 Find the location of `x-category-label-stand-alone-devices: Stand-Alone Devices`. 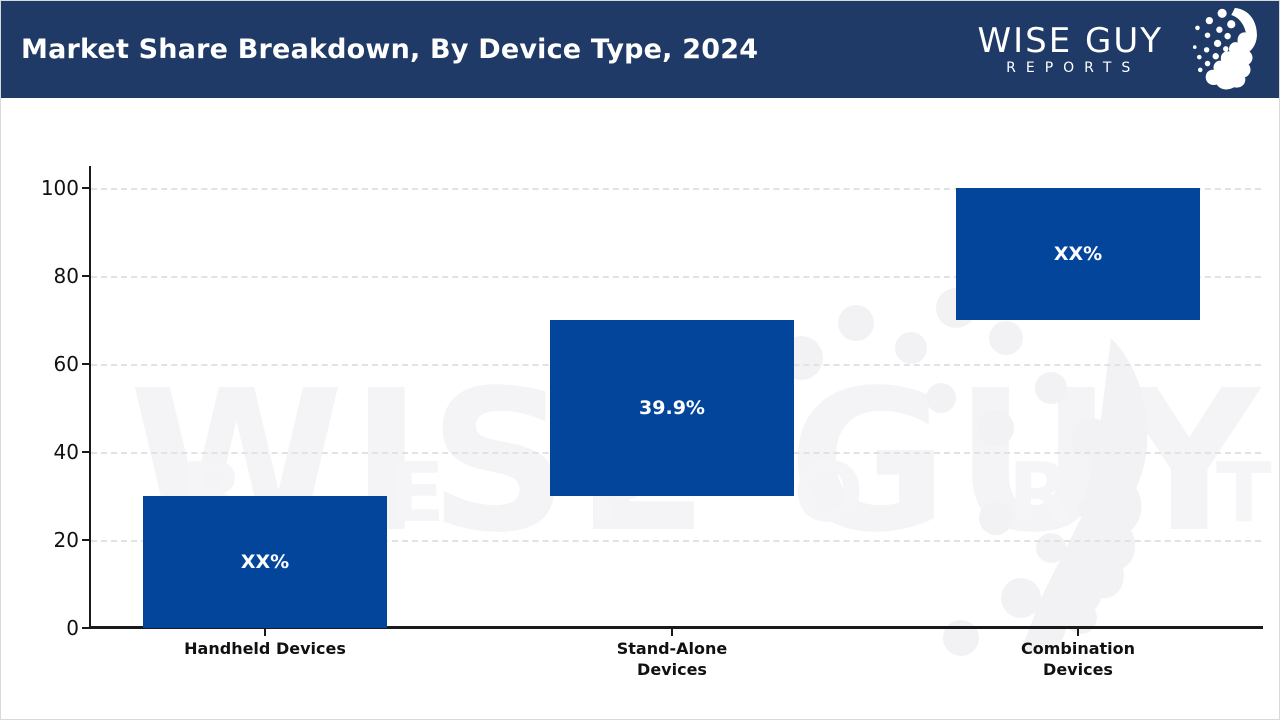

x-category-label-stand-alone-devices: Stand-Alone Devices is located at coordinates (672, 659).